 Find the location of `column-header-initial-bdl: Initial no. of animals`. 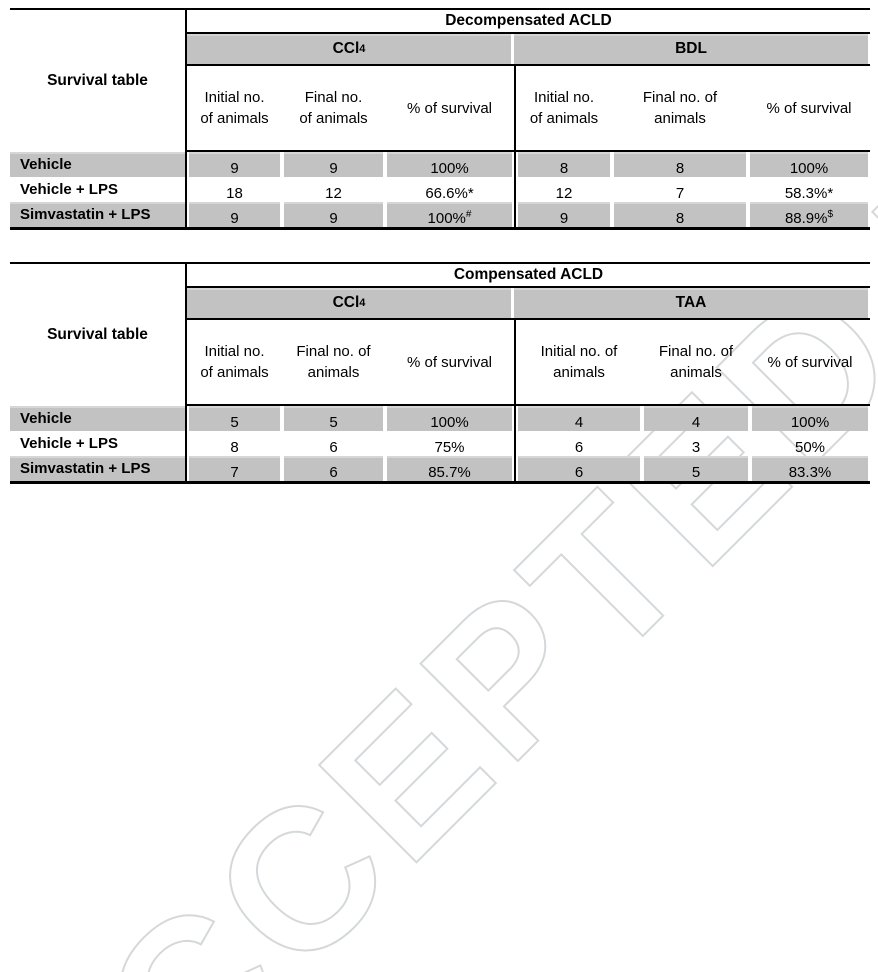

column-header-initial-bdl: Initial no. of animals is located at coordinates (563, 108).